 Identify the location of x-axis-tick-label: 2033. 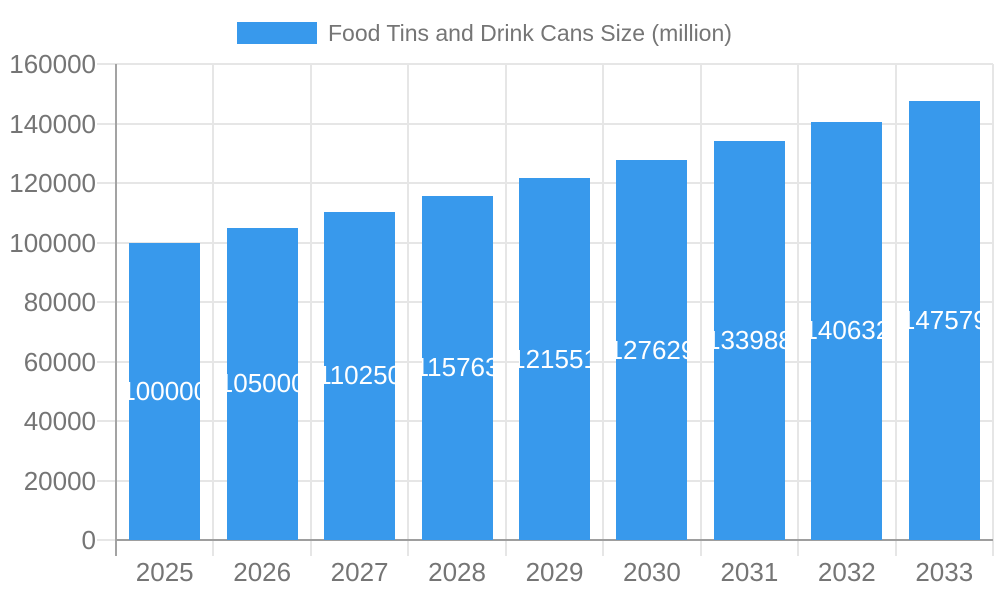
(944, 572).